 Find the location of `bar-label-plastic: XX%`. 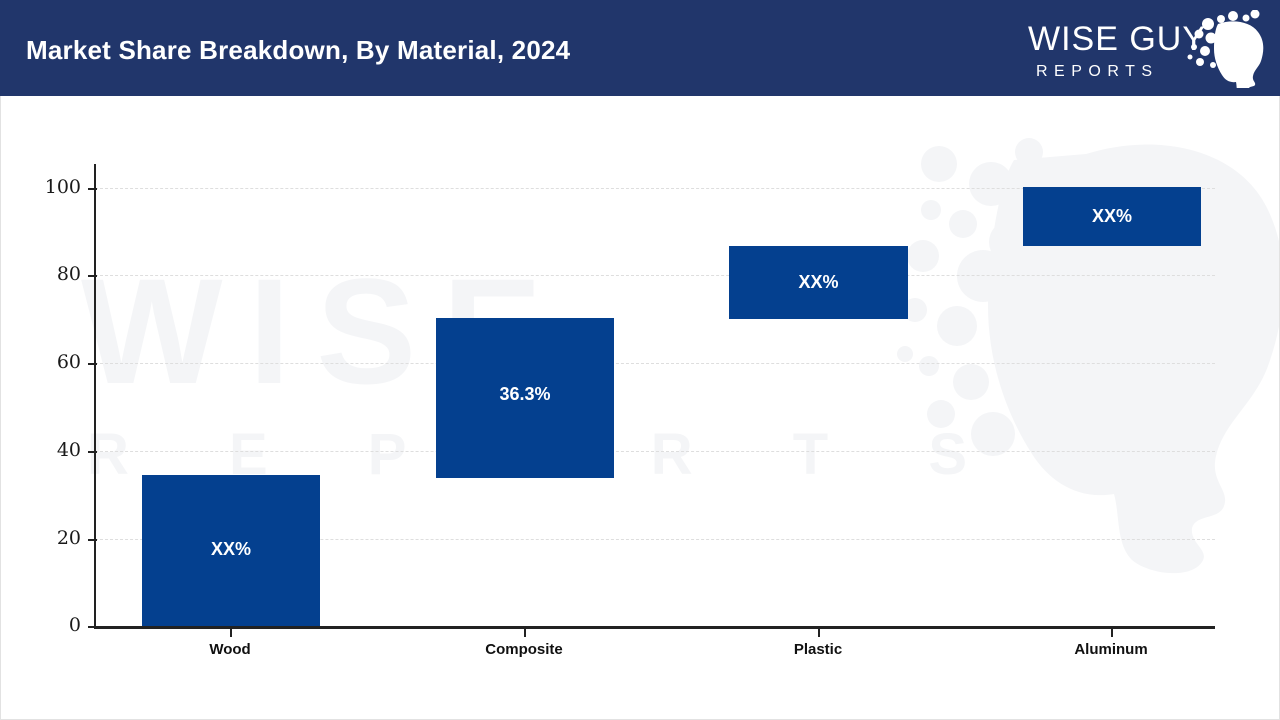

bar-label-plastic: XX% is located at coordinates (818, 282).